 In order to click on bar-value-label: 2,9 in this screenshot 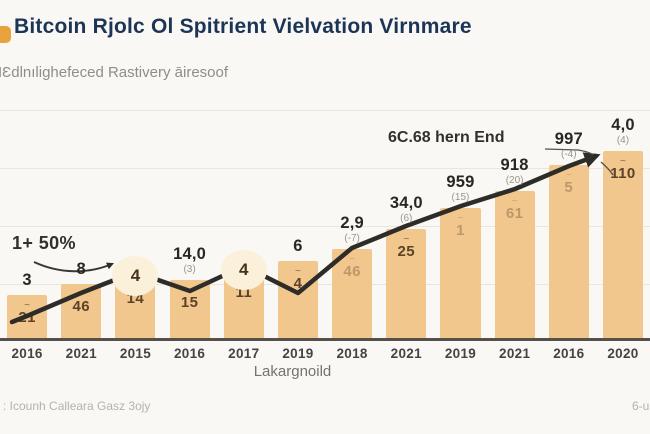, I will do `click(352, 223)`.